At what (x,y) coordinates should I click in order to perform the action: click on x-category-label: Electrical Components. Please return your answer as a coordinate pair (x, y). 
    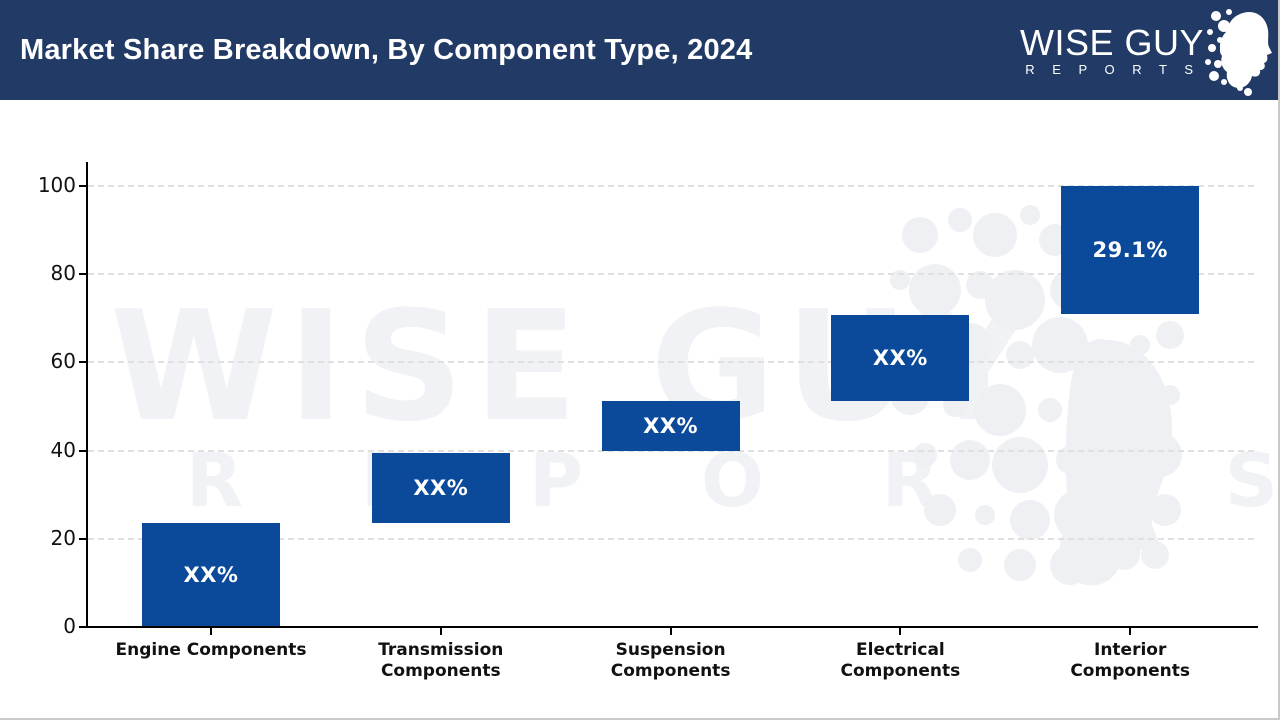
    Looking at the image, I should click on (900, 661).